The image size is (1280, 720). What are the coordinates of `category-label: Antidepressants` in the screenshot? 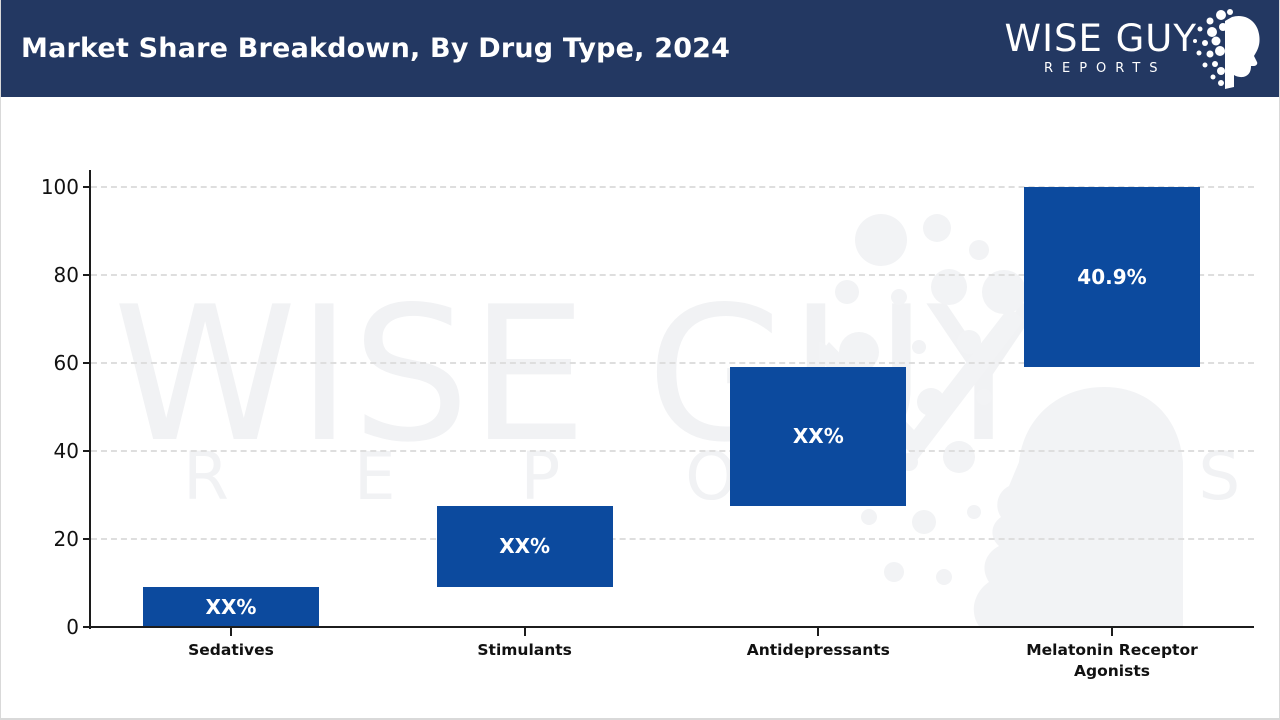 It's located at (818, 650).